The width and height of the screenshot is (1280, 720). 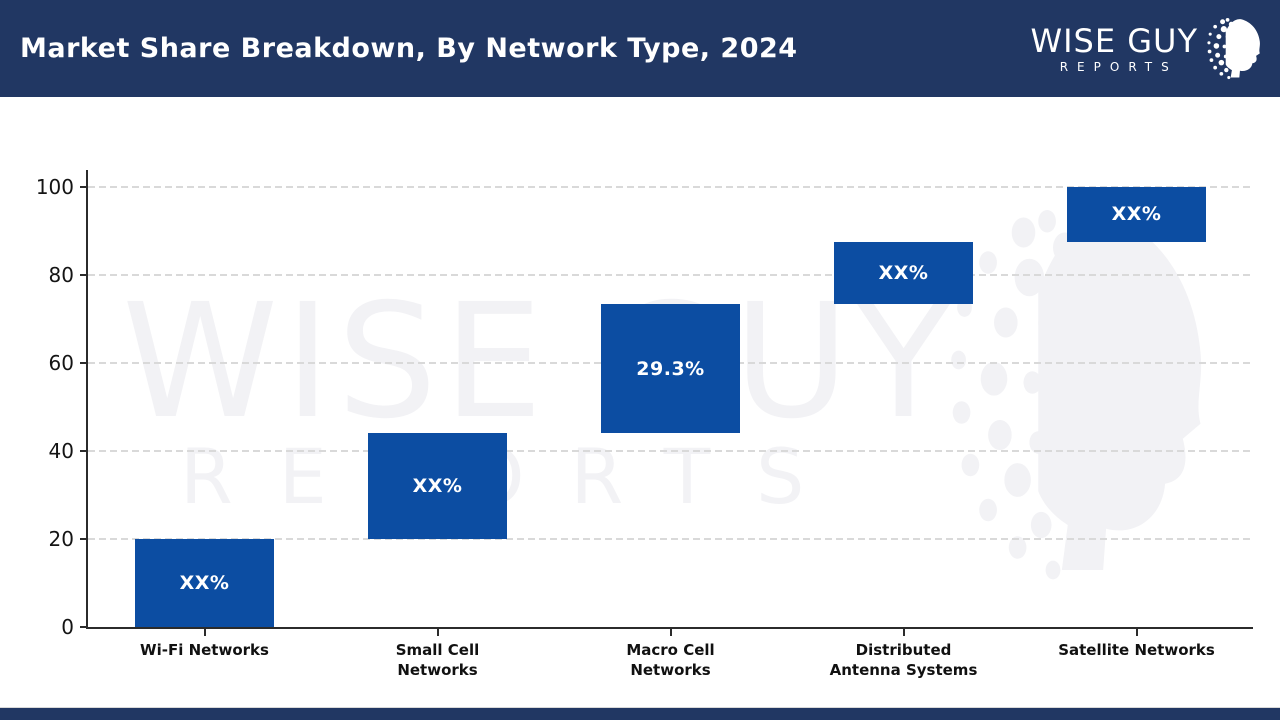 I want to click on watermark-head-logo, so click(x=1082, y=397).